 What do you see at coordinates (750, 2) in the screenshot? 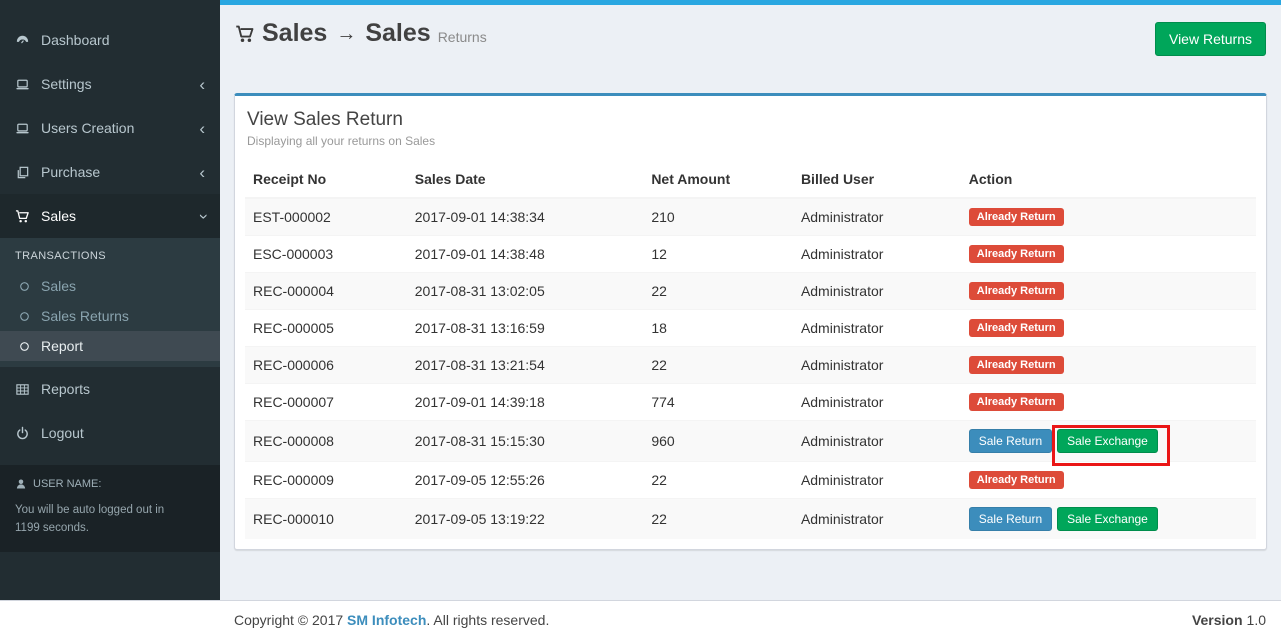
I see `top-accent-bar` at bounding box center [750, 2].